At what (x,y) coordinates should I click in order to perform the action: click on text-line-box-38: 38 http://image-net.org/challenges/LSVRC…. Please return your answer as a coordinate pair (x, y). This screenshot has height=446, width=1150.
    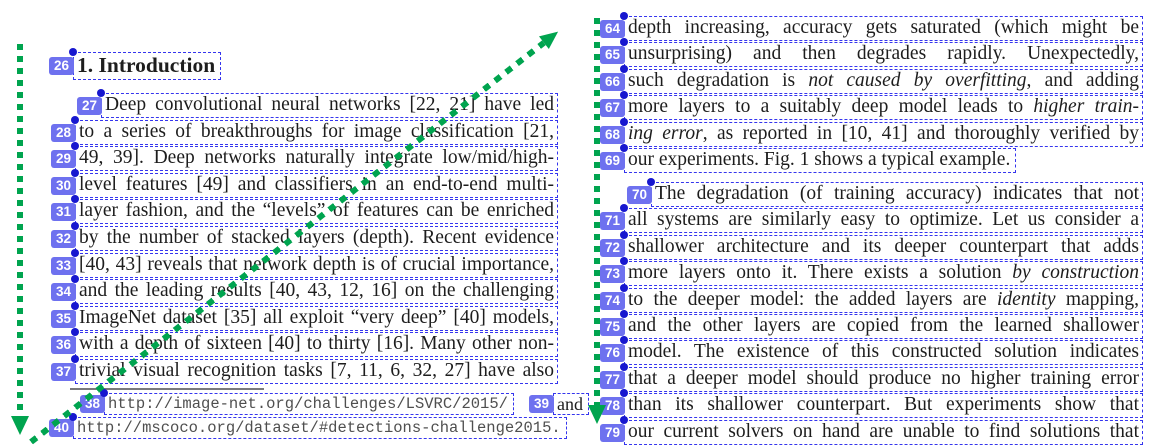
    Looking at the image, I should click on (297, 402).